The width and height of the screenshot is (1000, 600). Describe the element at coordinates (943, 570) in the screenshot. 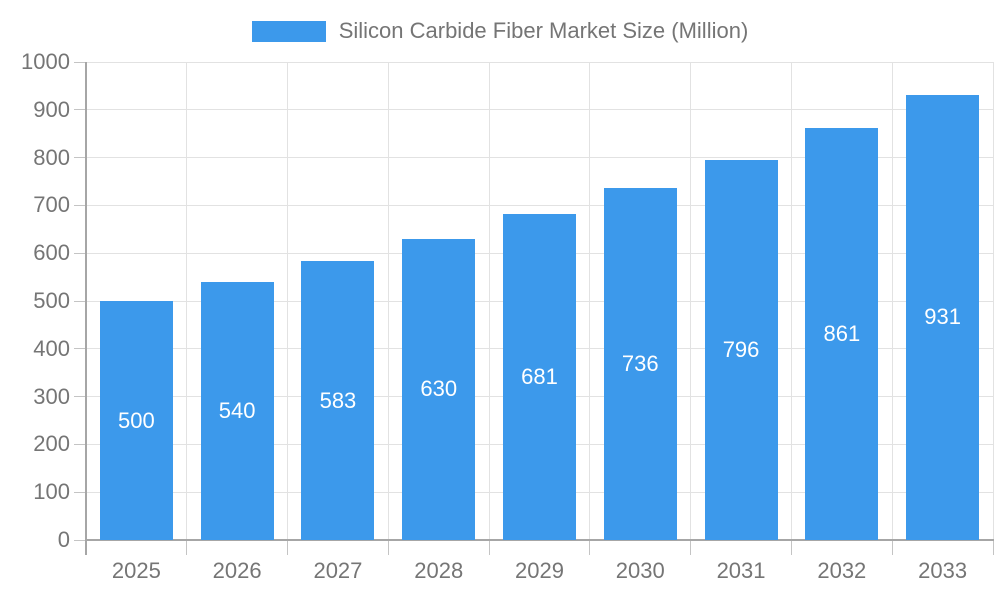

I see `x-axis-tick-label: 2033` at that location.